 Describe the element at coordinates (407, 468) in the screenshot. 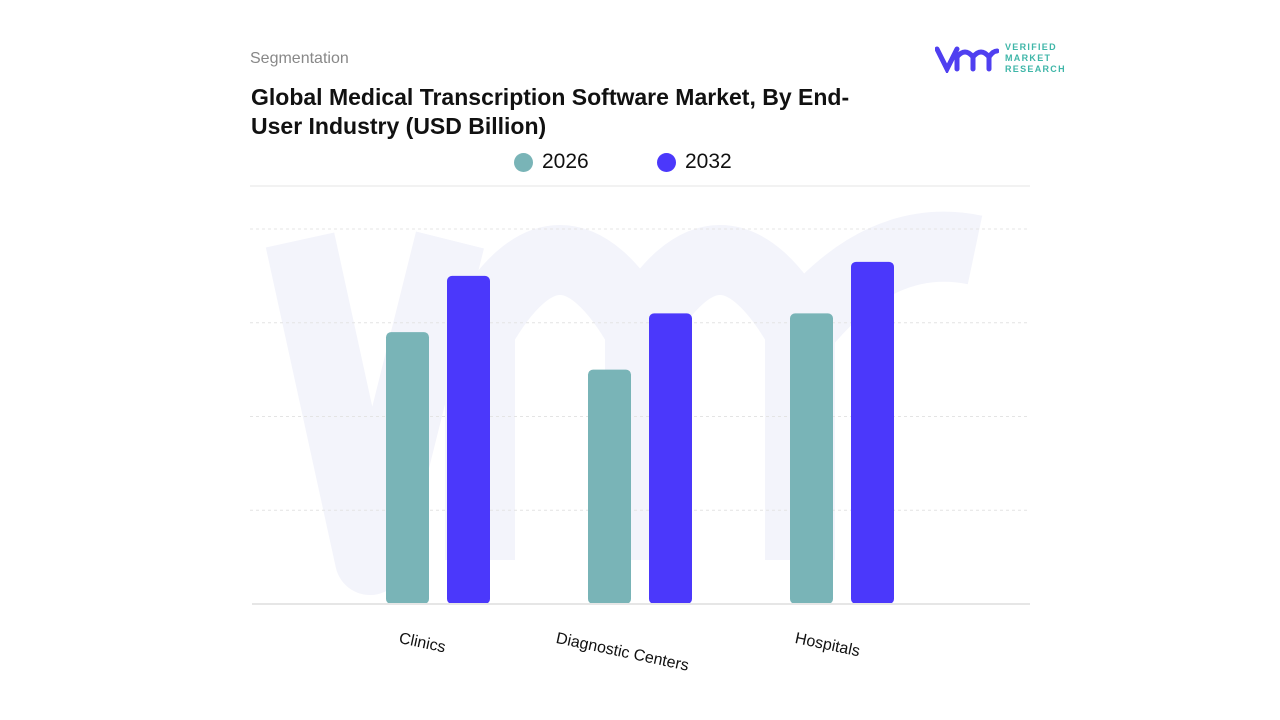

I see `bar-clinics-2026` at that location.